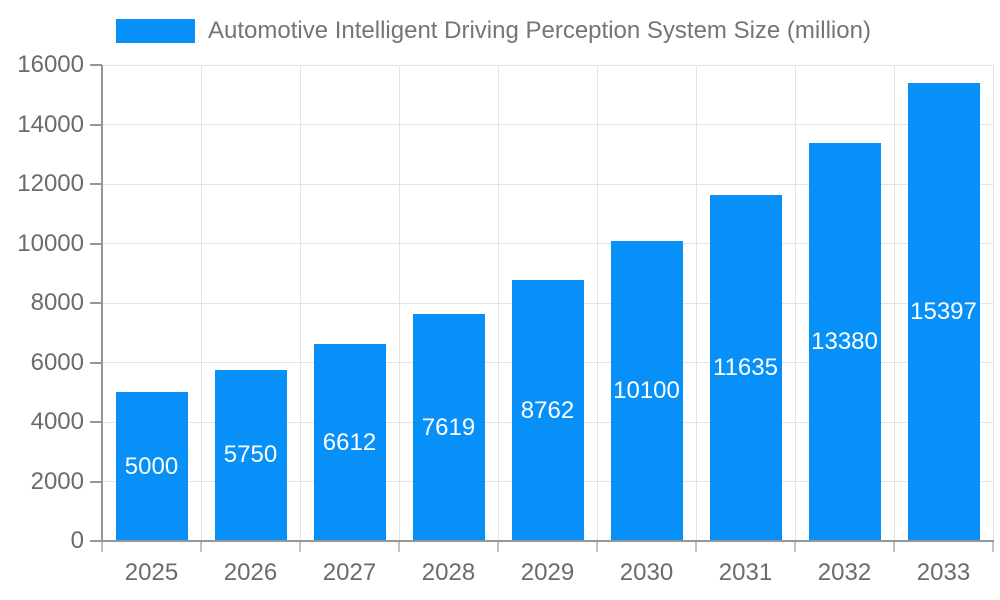 The image size is (1000, 600). Describe the element at coordinates (745, 572) in the screenshot. I see `x-tick-label: 2031` at that location.